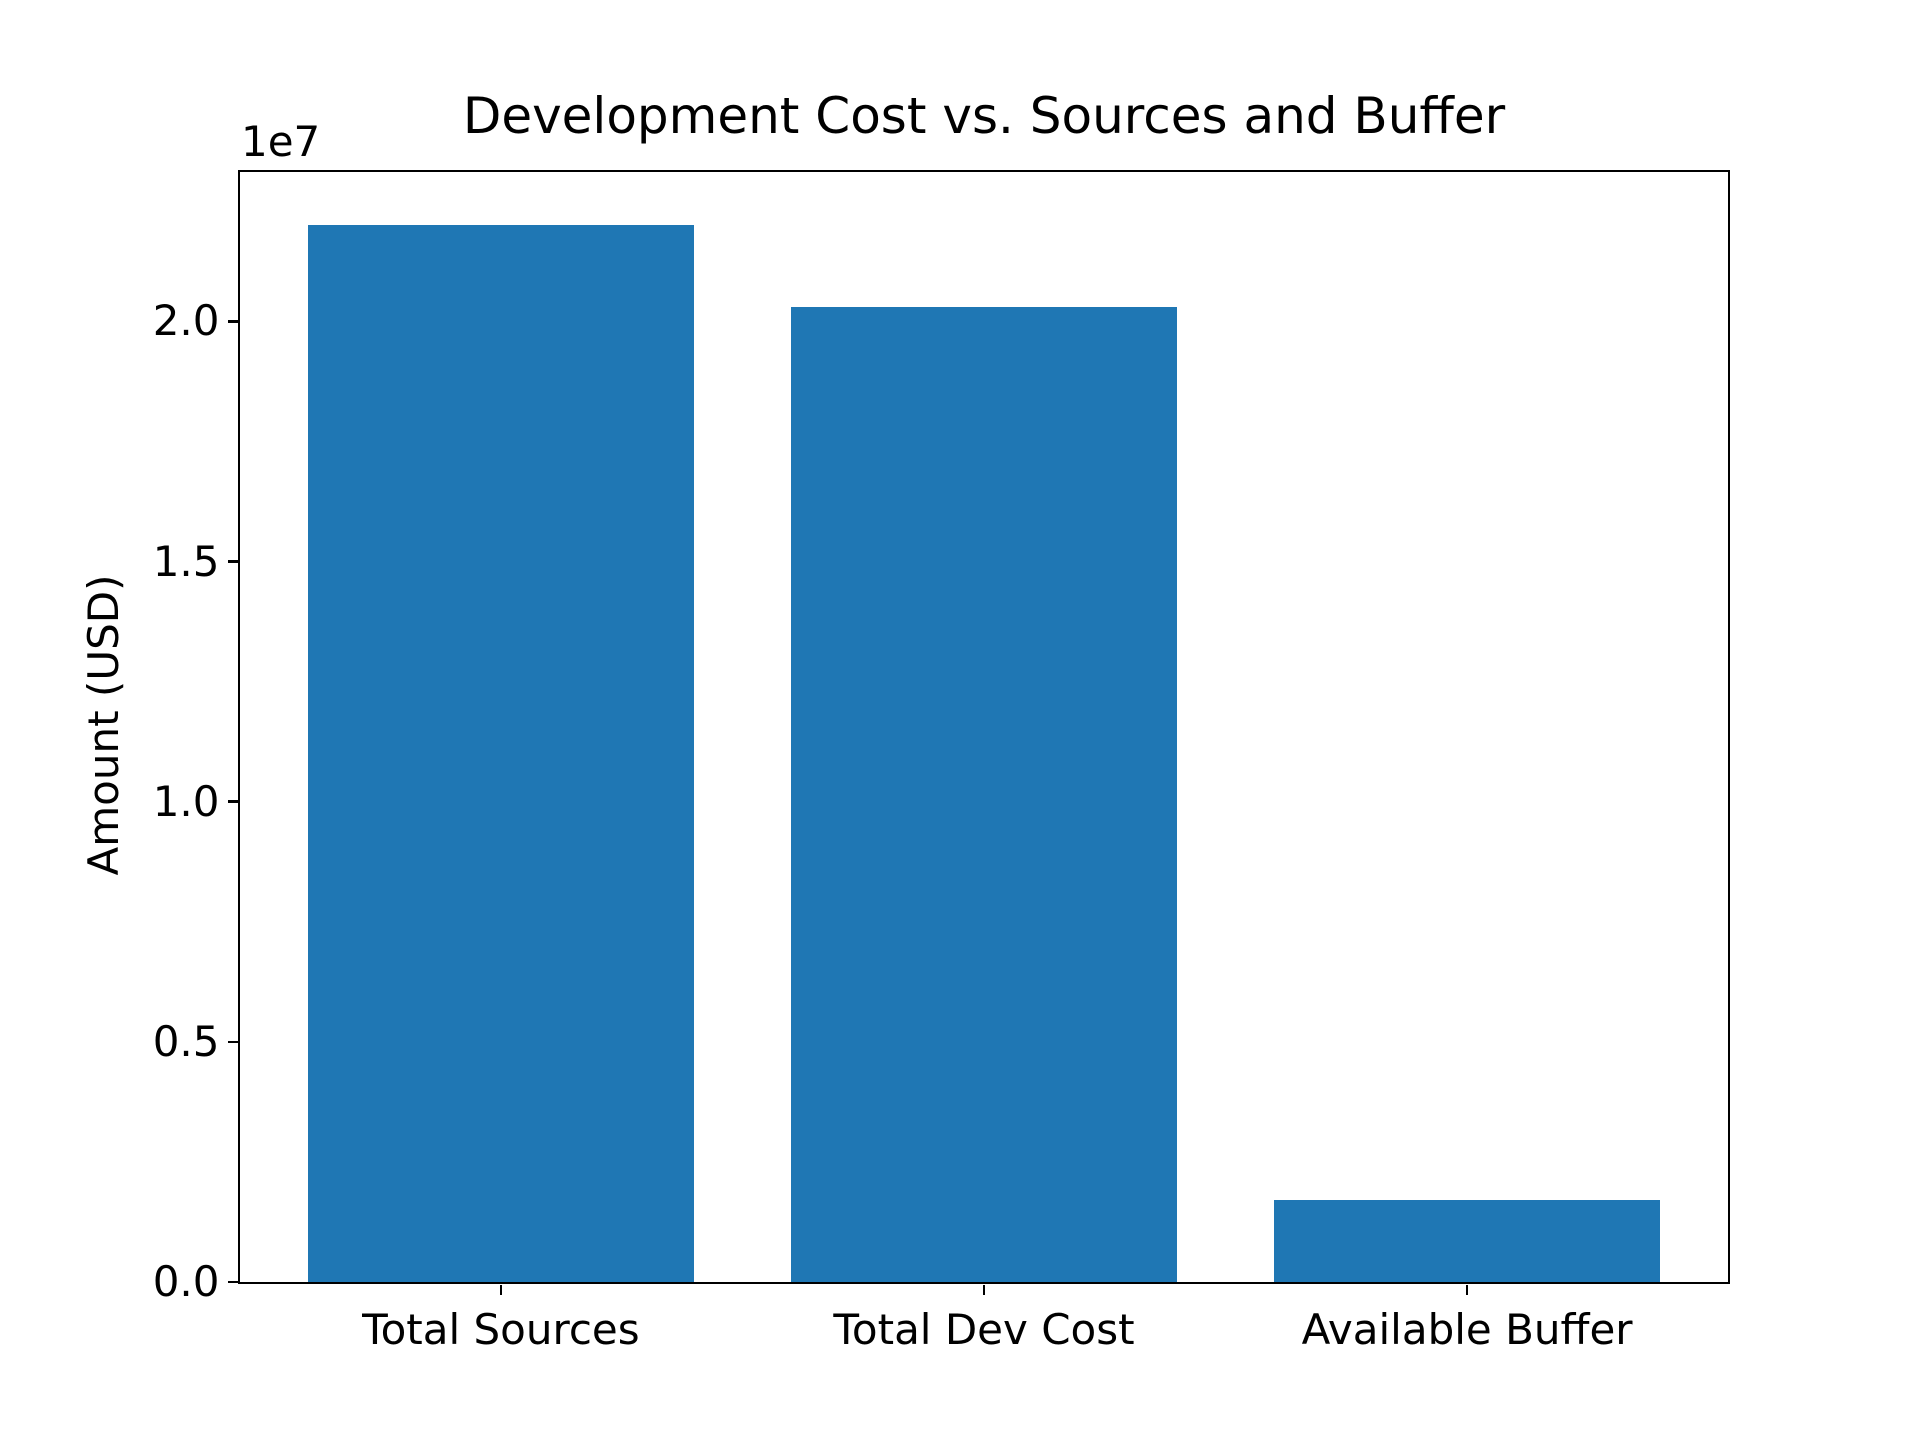 The image size is (1920, 1440). Describe the element at coordinates (103, 725) in the screenshot. I see `y-axis-label: Amount (USD)` at that location.